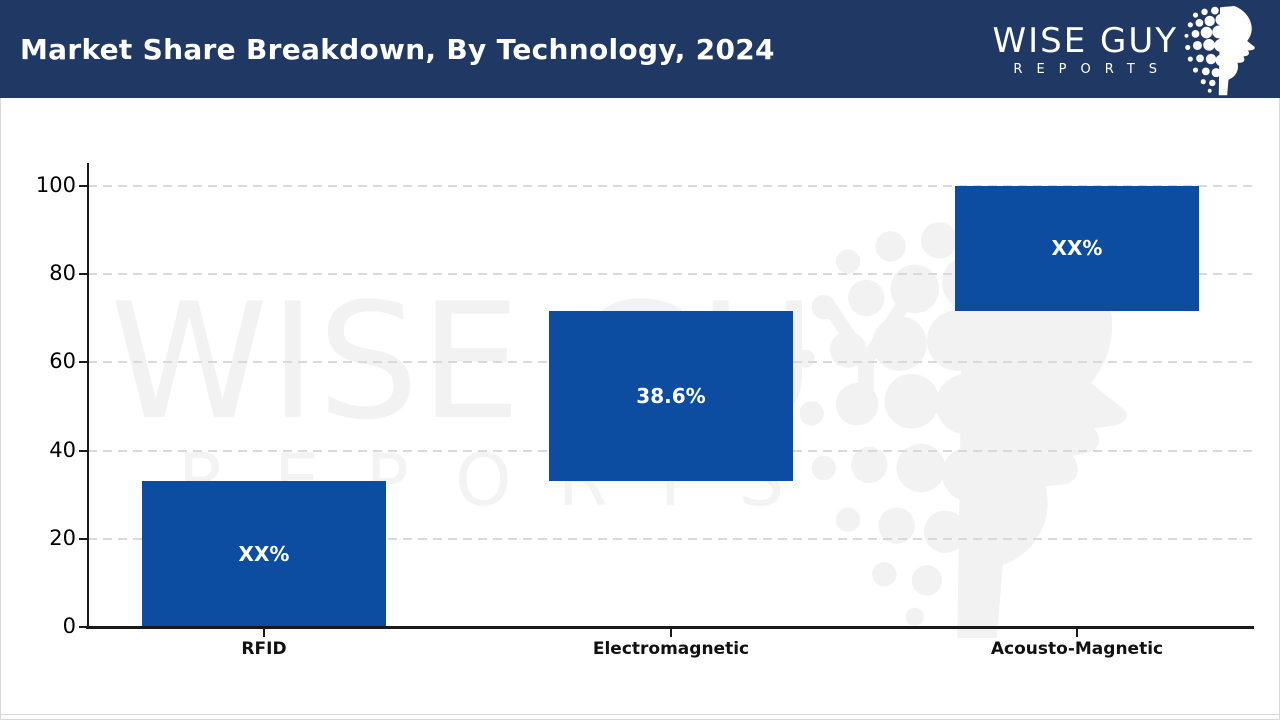  What do you see at coordinates (62, 537) in the screenshot?
I see `y-tick-label: 20` at bounding box center [62, 537].